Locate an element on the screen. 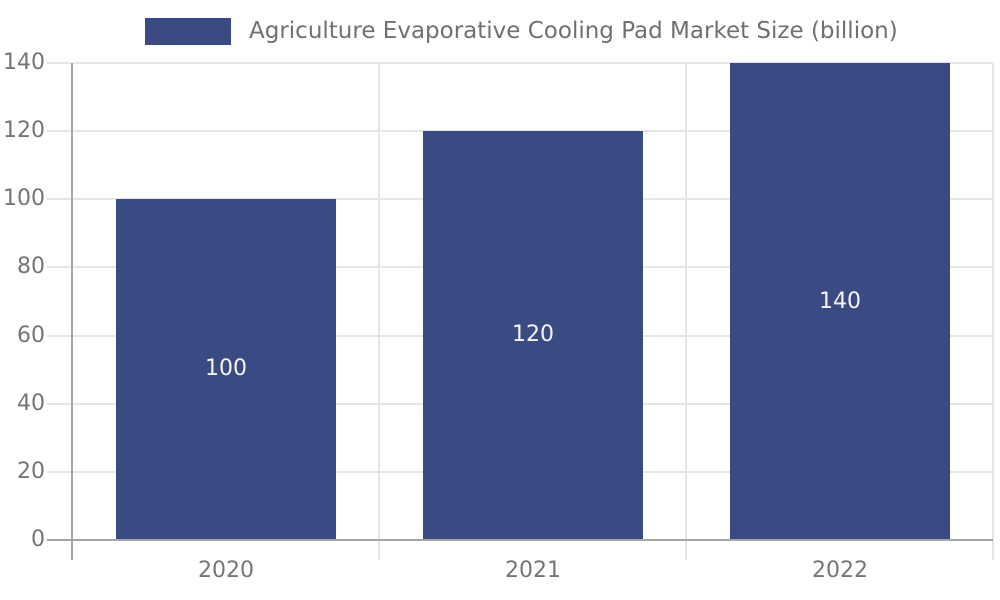  y-tick-label: 100 is located at coordinates (24, 198).